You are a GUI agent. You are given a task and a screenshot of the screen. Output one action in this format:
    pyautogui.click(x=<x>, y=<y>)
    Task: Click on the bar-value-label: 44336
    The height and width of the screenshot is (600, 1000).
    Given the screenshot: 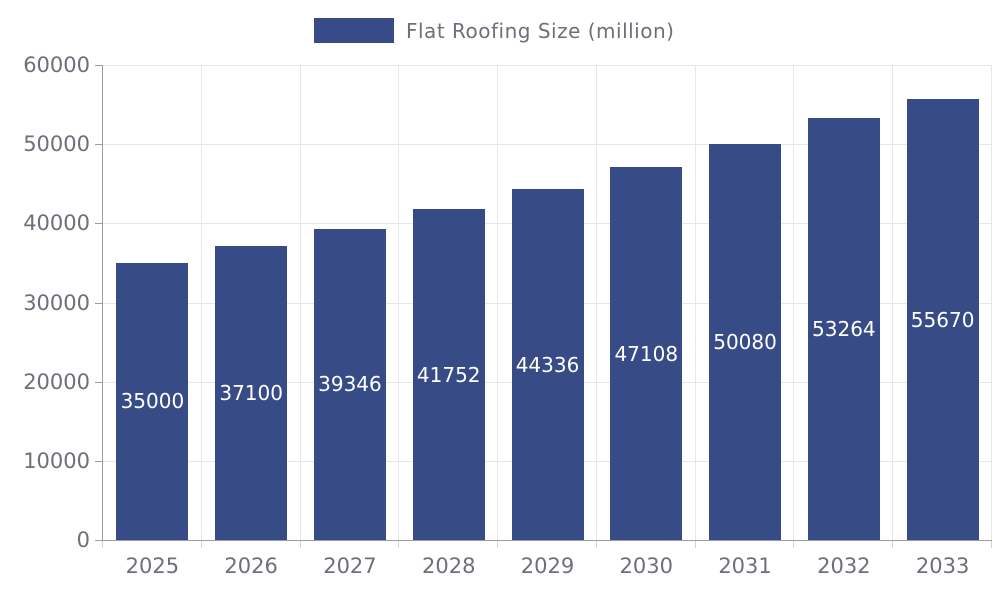 What is the action you would take?
    pyautogui.click(x=547, y=364)
    